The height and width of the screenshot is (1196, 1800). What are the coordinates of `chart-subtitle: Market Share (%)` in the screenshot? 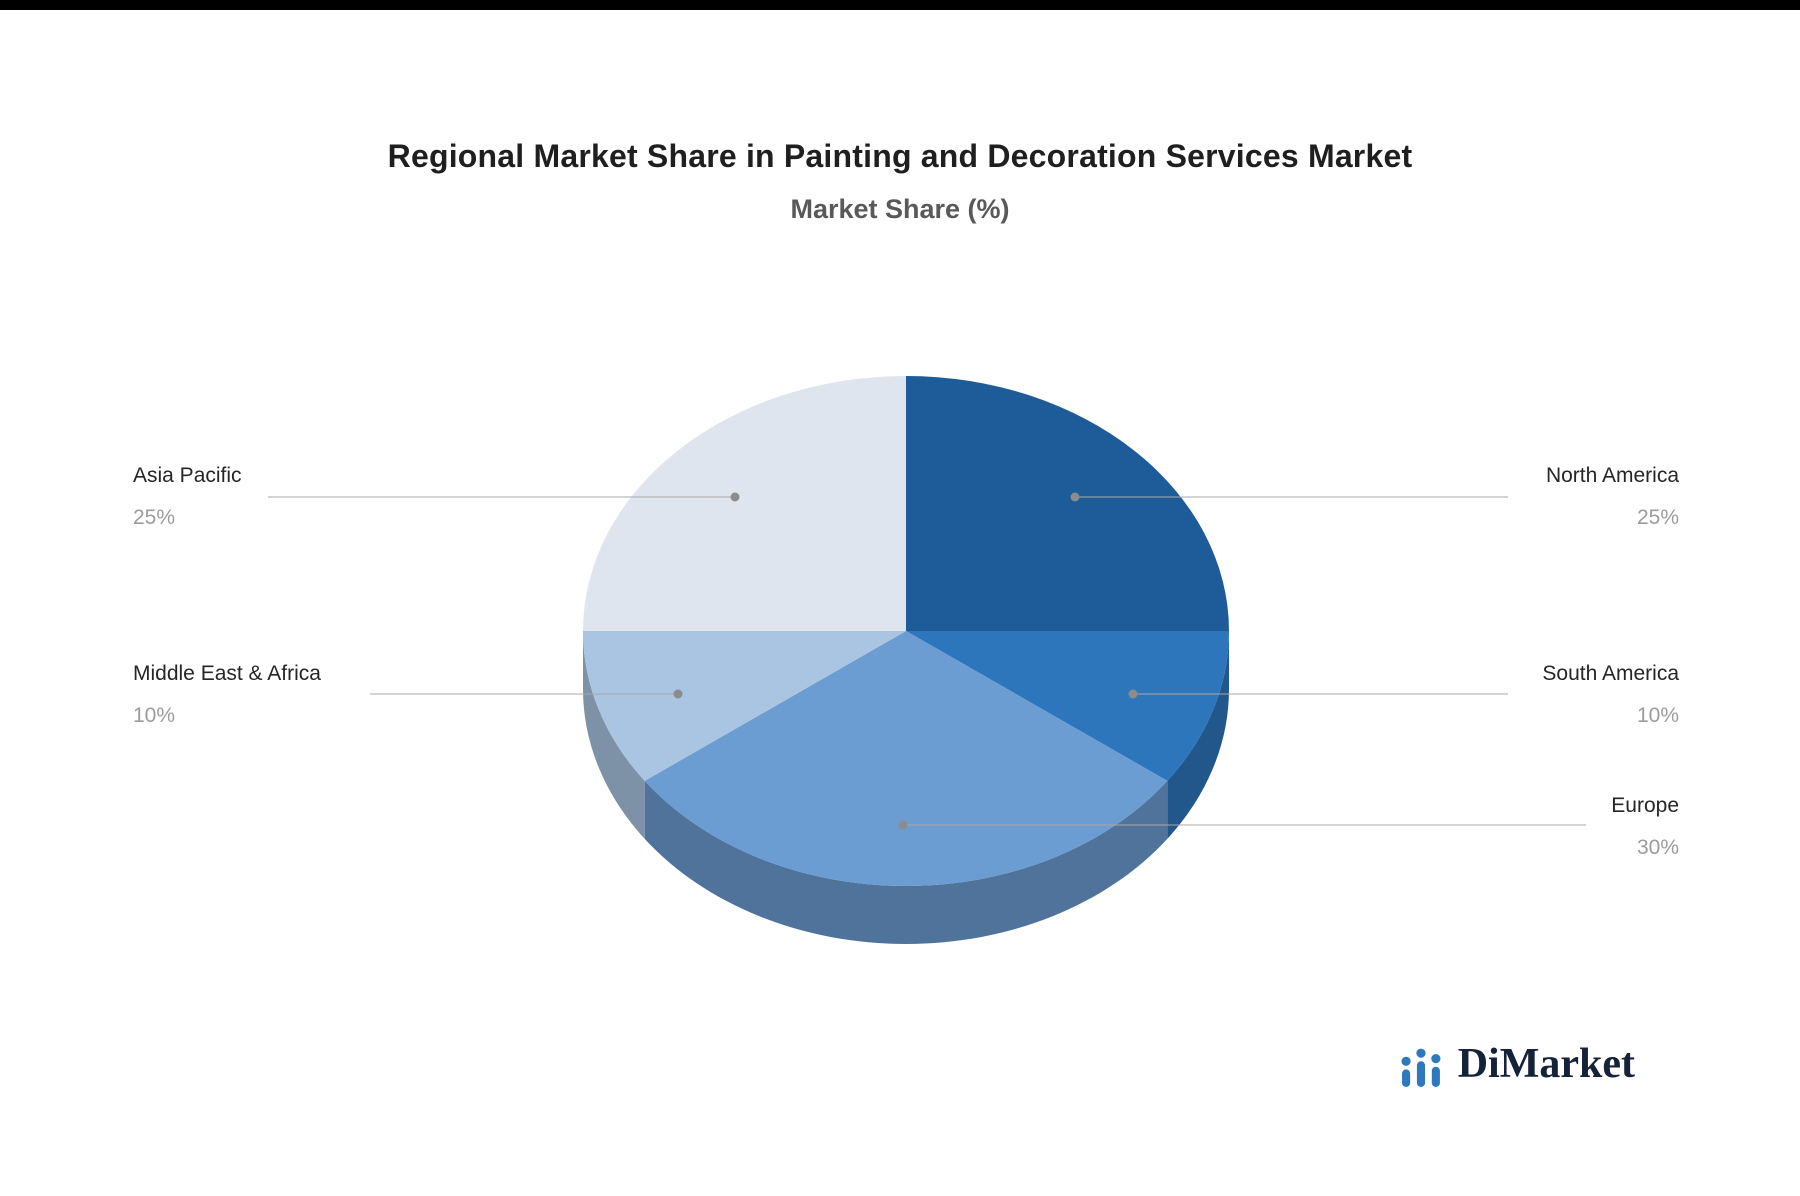 It's located at (900, 209).